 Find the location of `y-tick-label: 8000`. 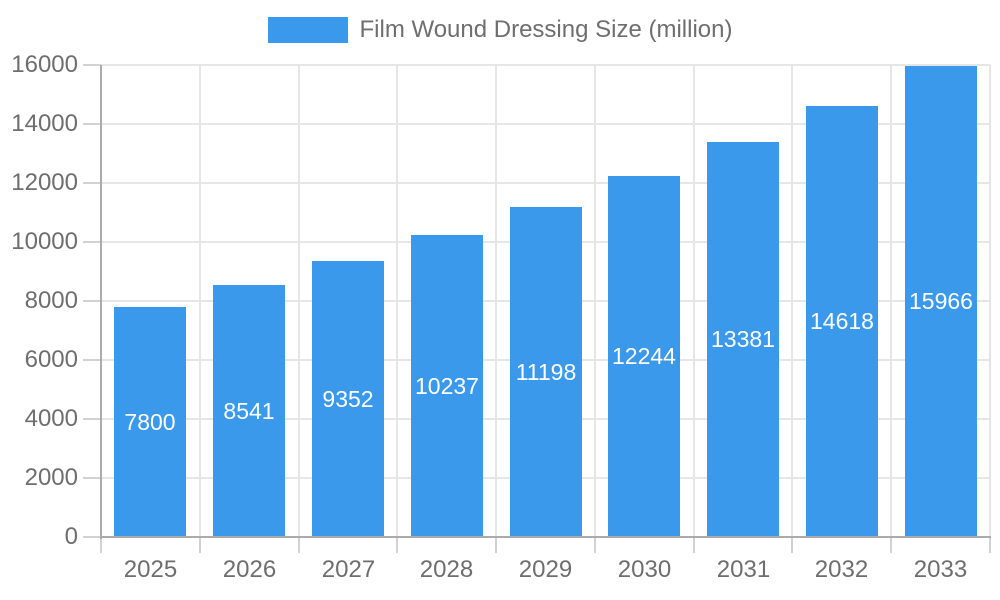

y-tick-label: 8000 is located at coordinates (51, 300).